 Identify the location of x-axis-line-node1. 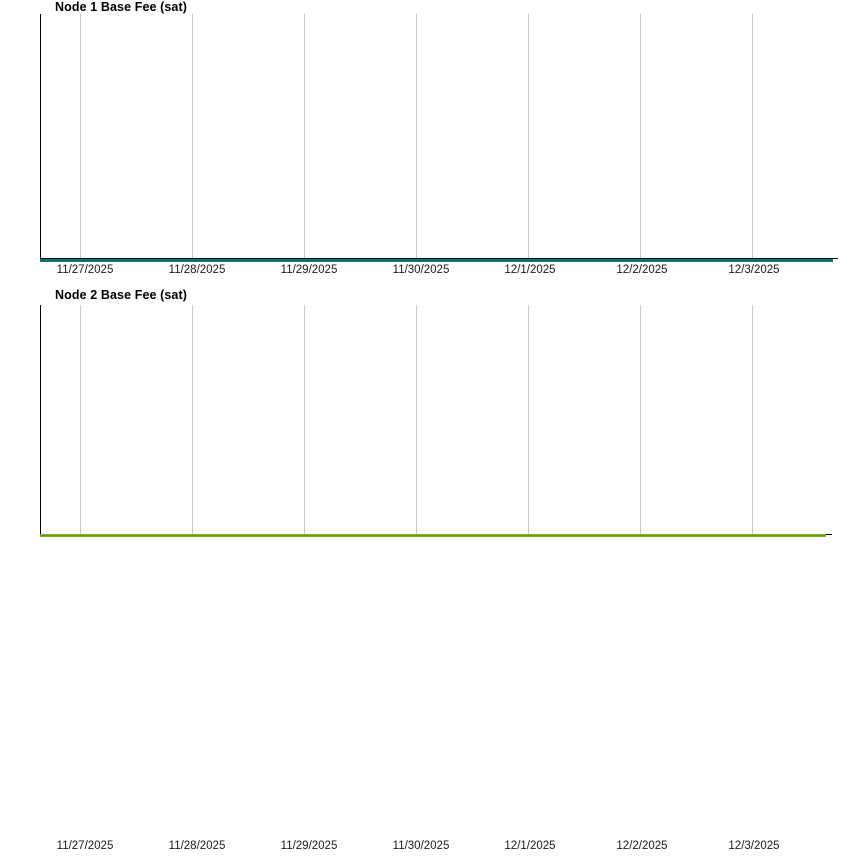
(439, 258).